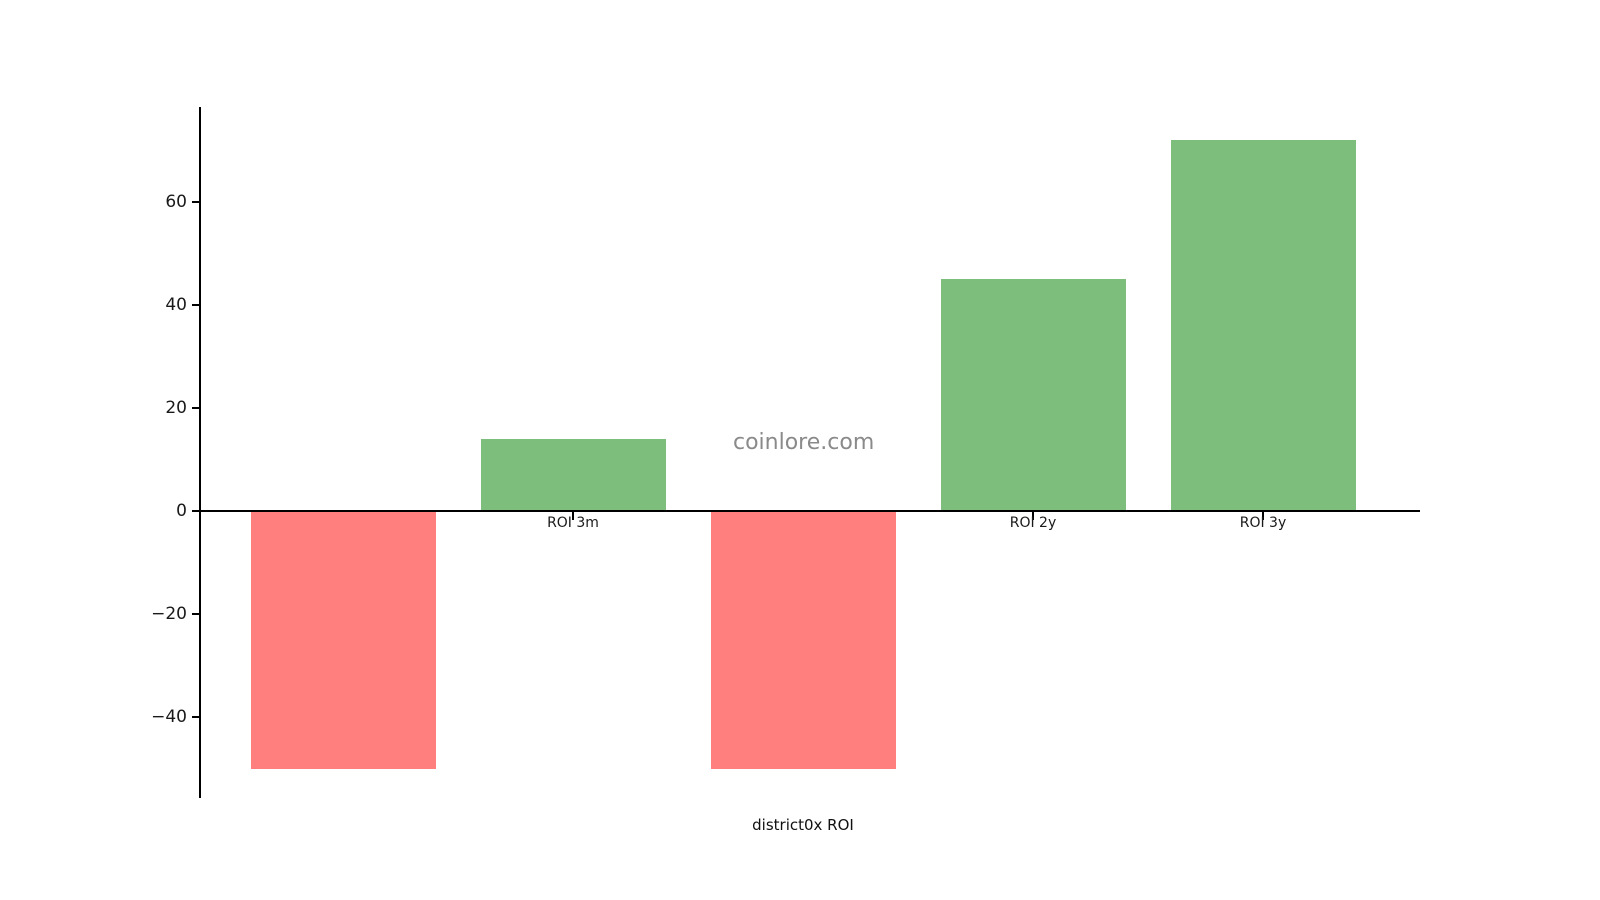  What do you see at coordinates (1263, 523) in the screenshot?
I see `x-tick-label: ROI 3y` at bounding box center [1263, 523].